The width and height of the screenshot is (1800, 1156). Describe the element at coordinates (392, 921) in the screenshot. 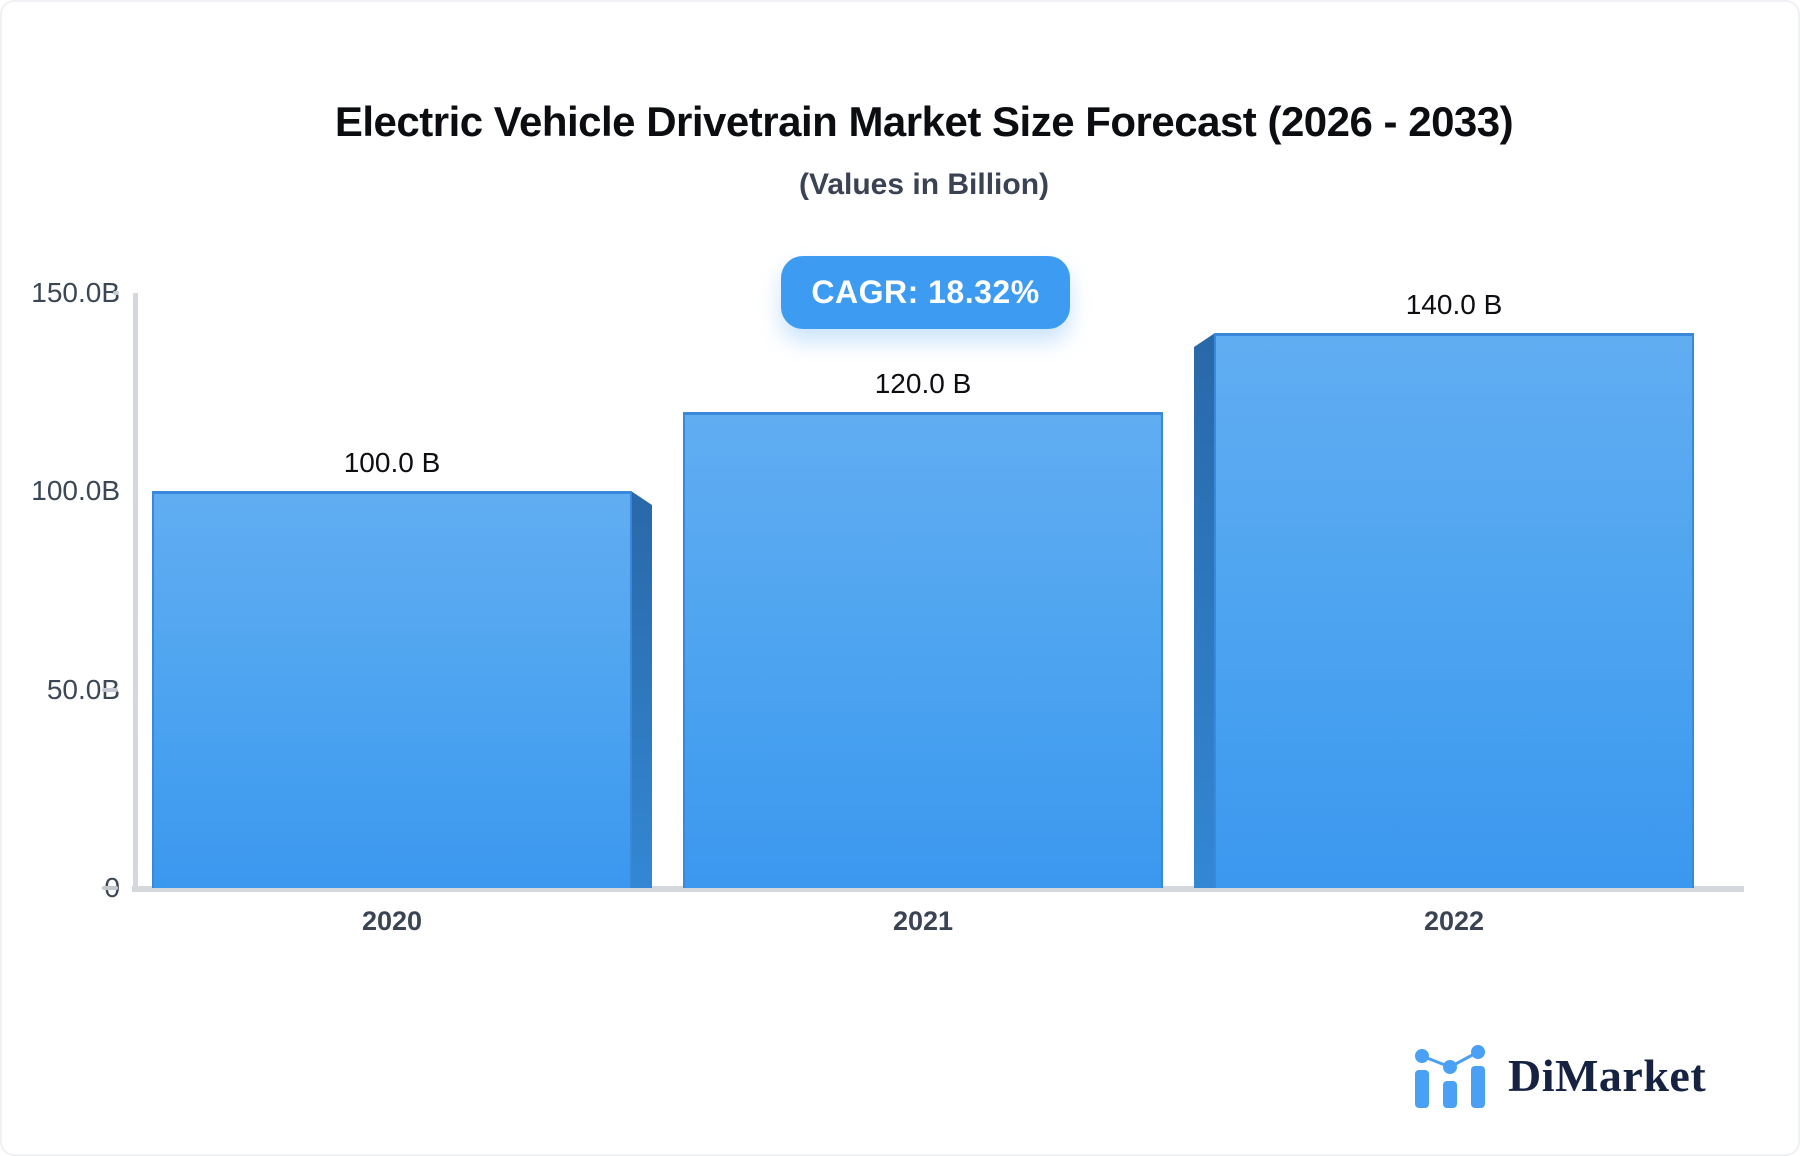

I see `x-tick-label-2020: 2020` at that location.